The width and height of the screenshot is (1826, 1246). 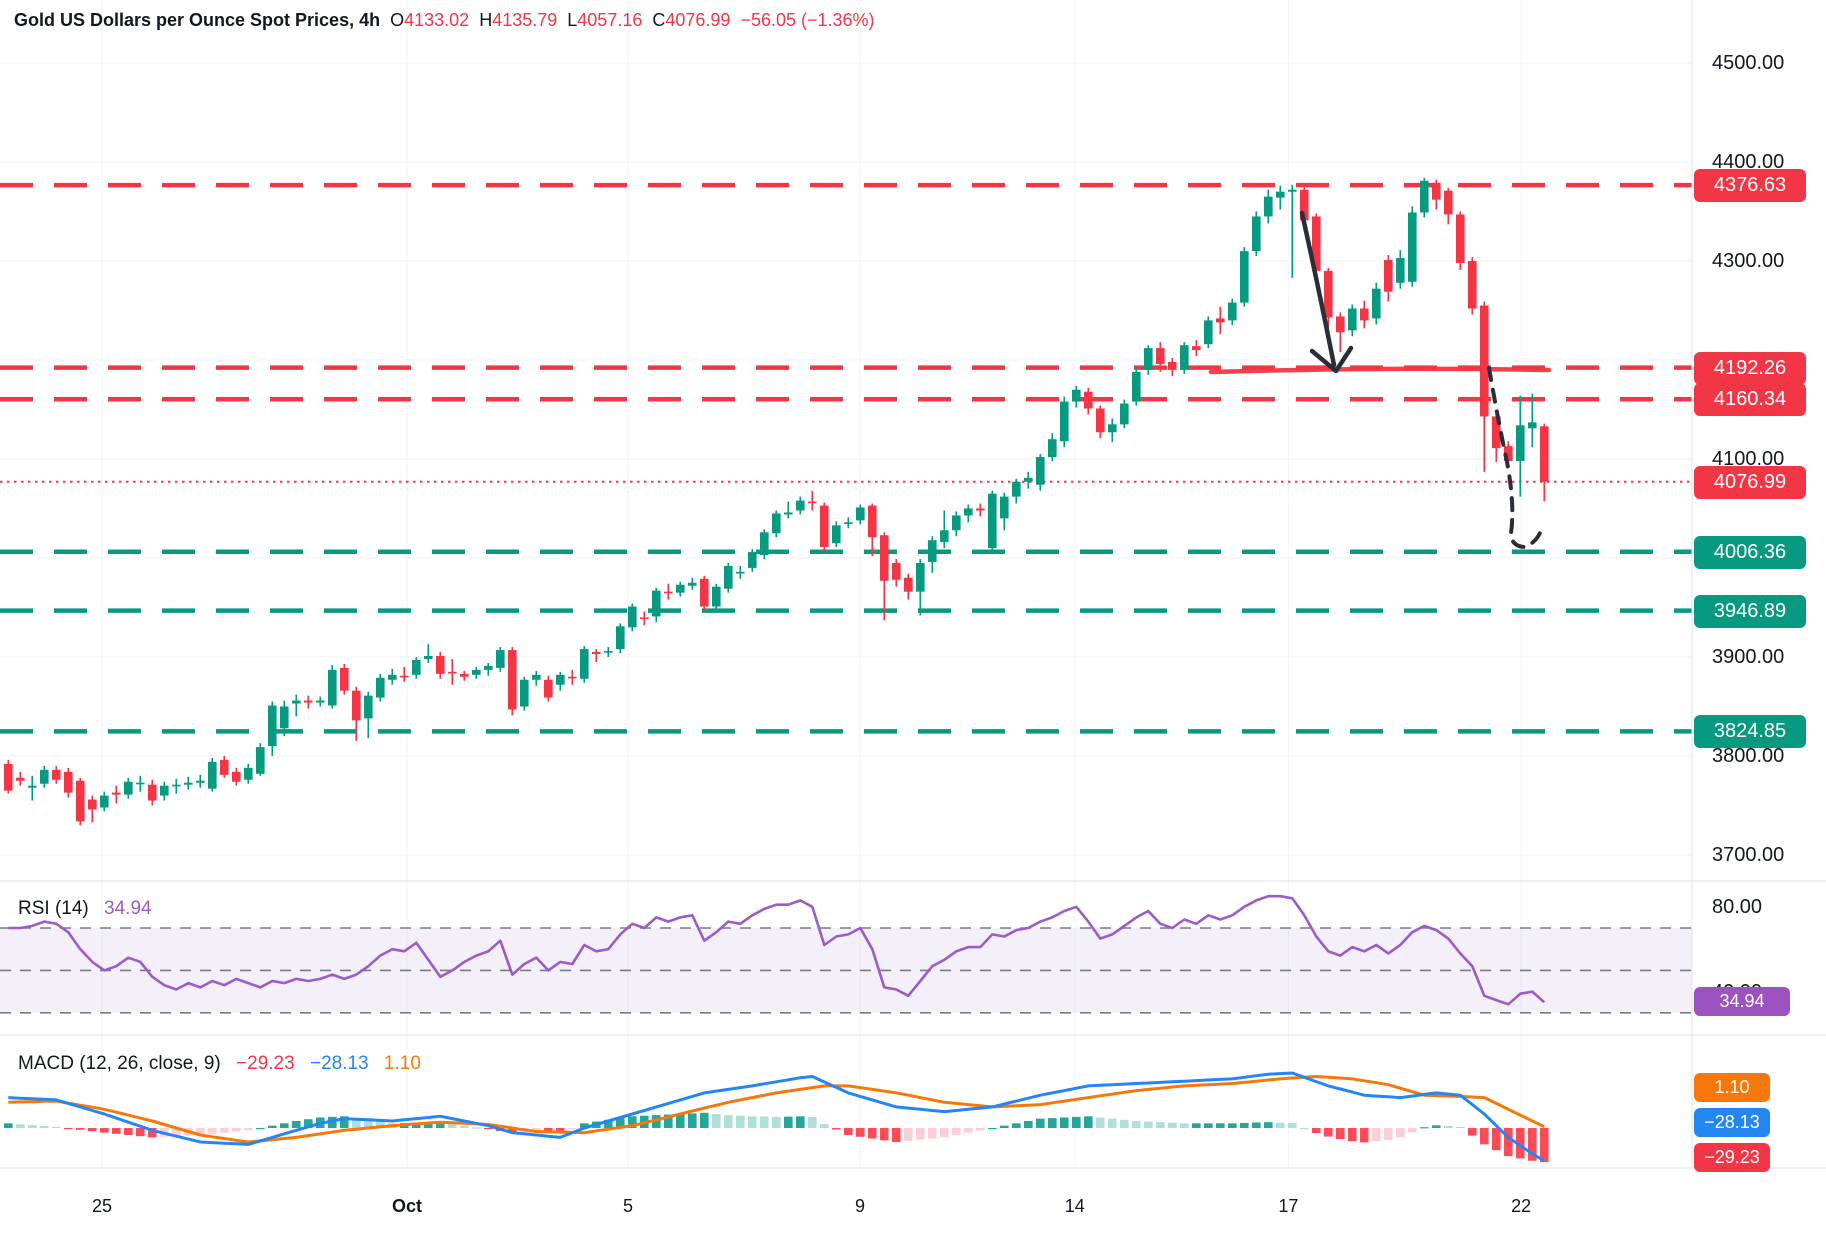 I want to click on price-axis-label: 3700.00, so click(x=1748, y=855).